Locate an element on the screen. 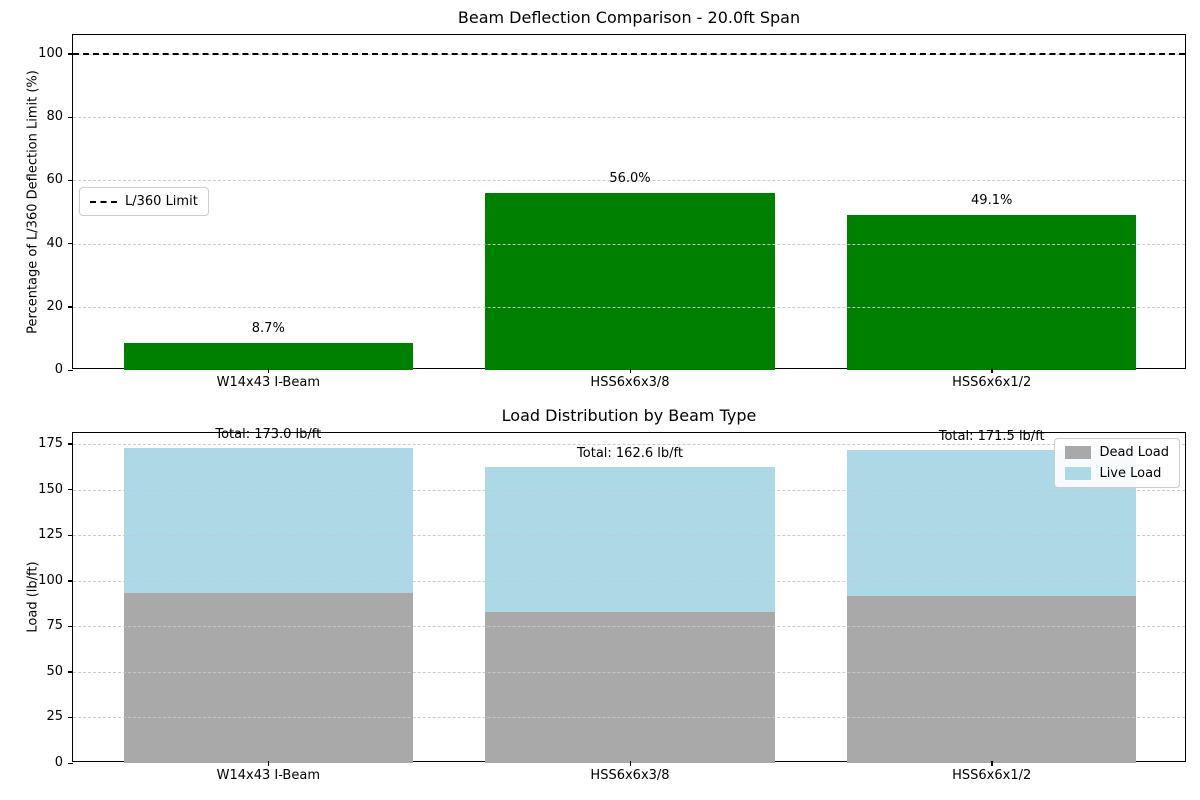  y-tick-label: 75 is located at coordinates (54, 626).